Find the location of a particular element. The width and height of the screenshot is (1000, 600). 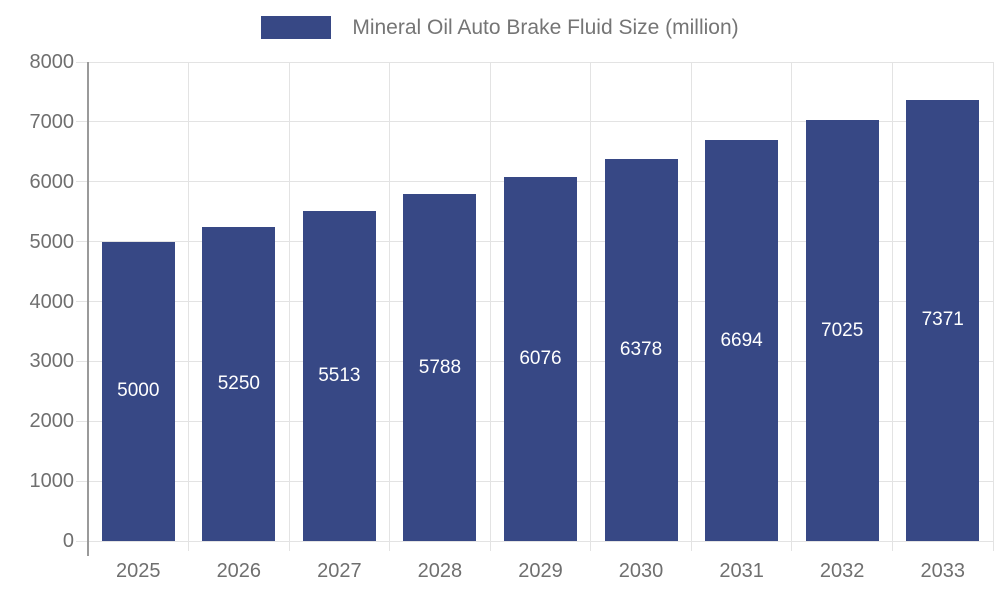

y-tick-label: 7000 is located at coordinates (52, 121).